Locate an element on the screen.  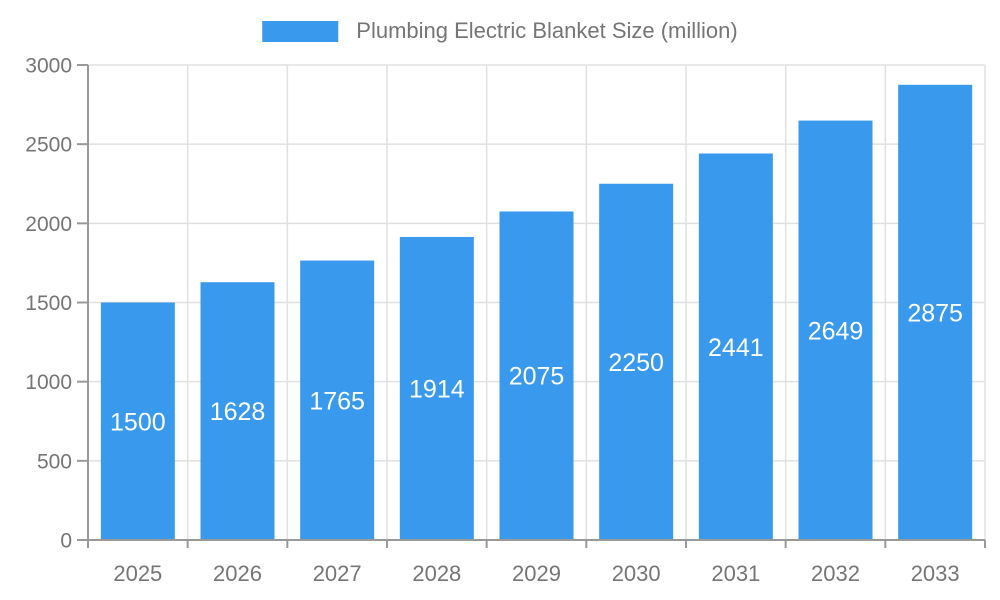
legend-swatch is located at coordinates (300, 31).